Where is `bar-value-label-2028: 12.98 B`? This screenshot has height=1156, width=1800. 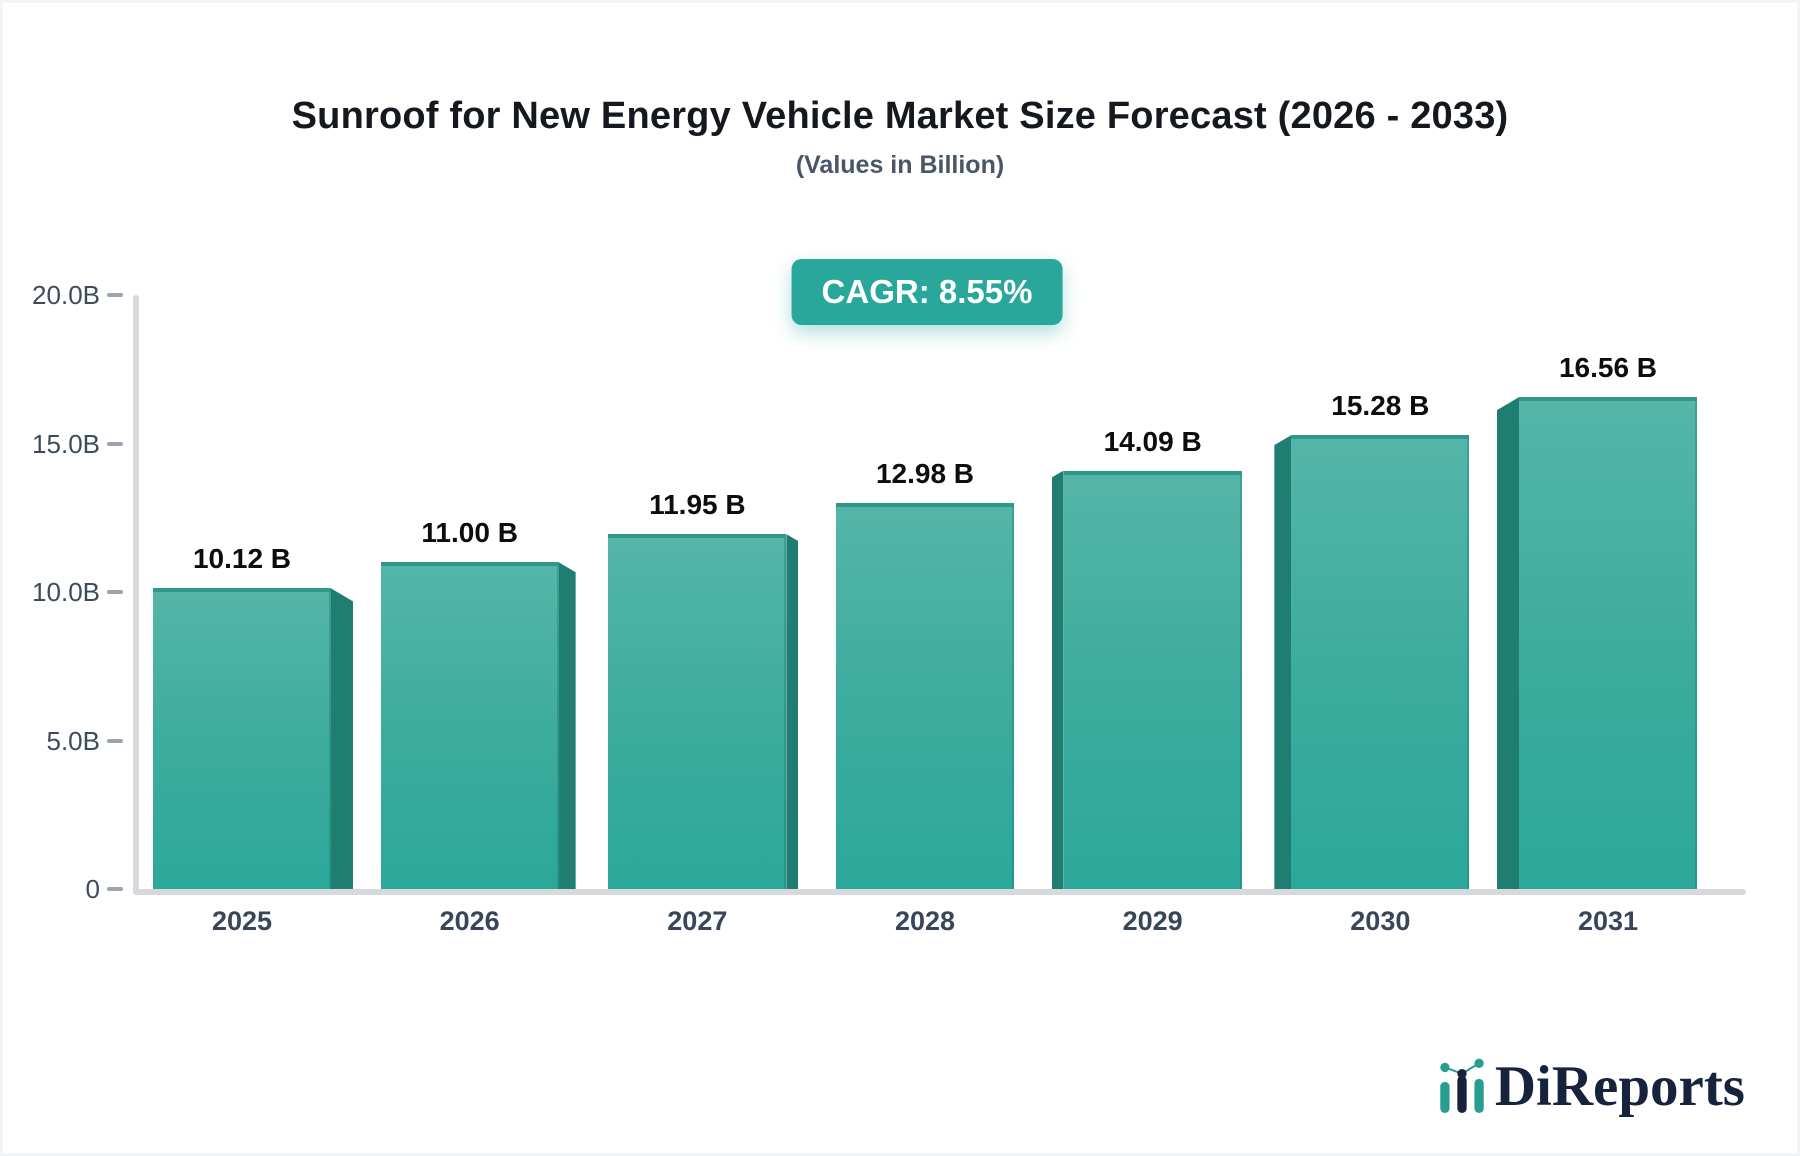
bar-value-label-2028: 12.98 B is located at coordinates (925, 474).